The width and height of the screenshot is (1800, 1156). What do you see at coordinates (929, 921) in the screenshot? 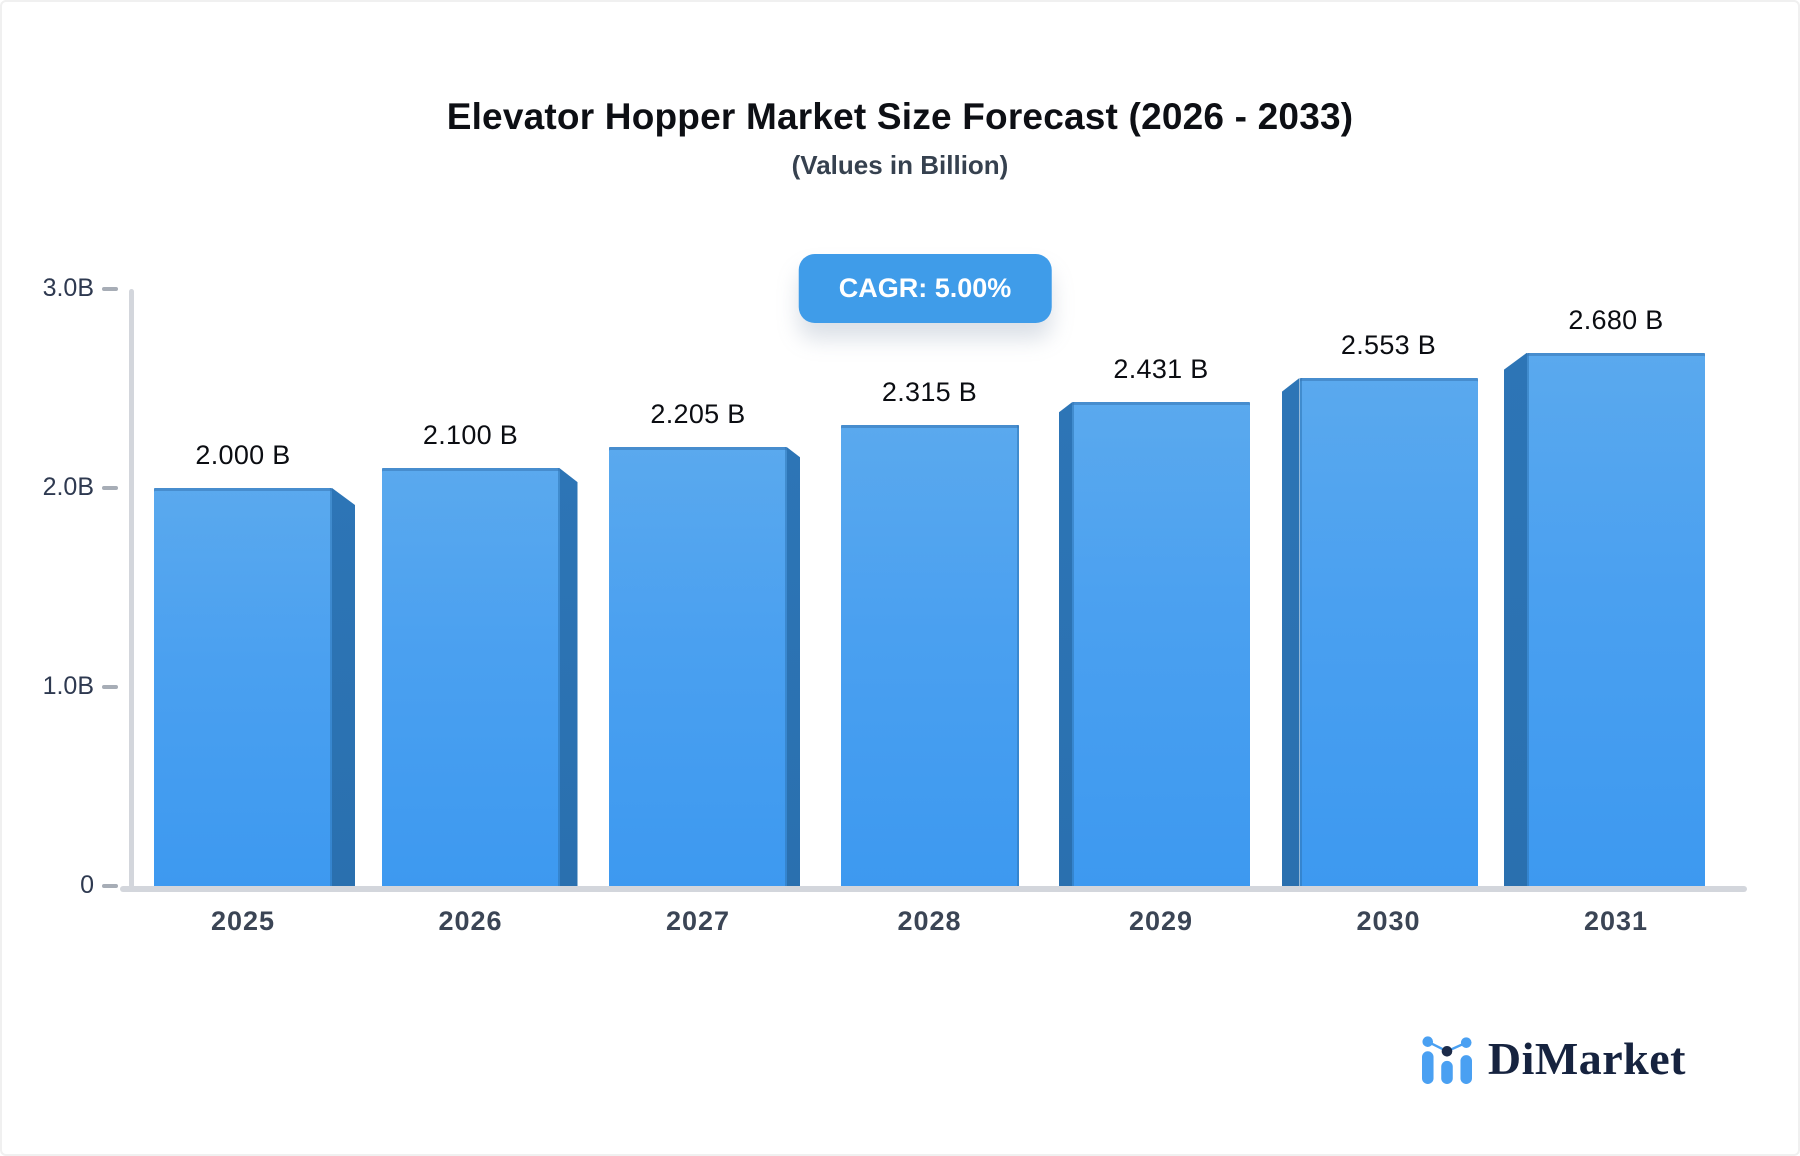
I see `x-axis-label: 2028` at bounding box center [929, 921].